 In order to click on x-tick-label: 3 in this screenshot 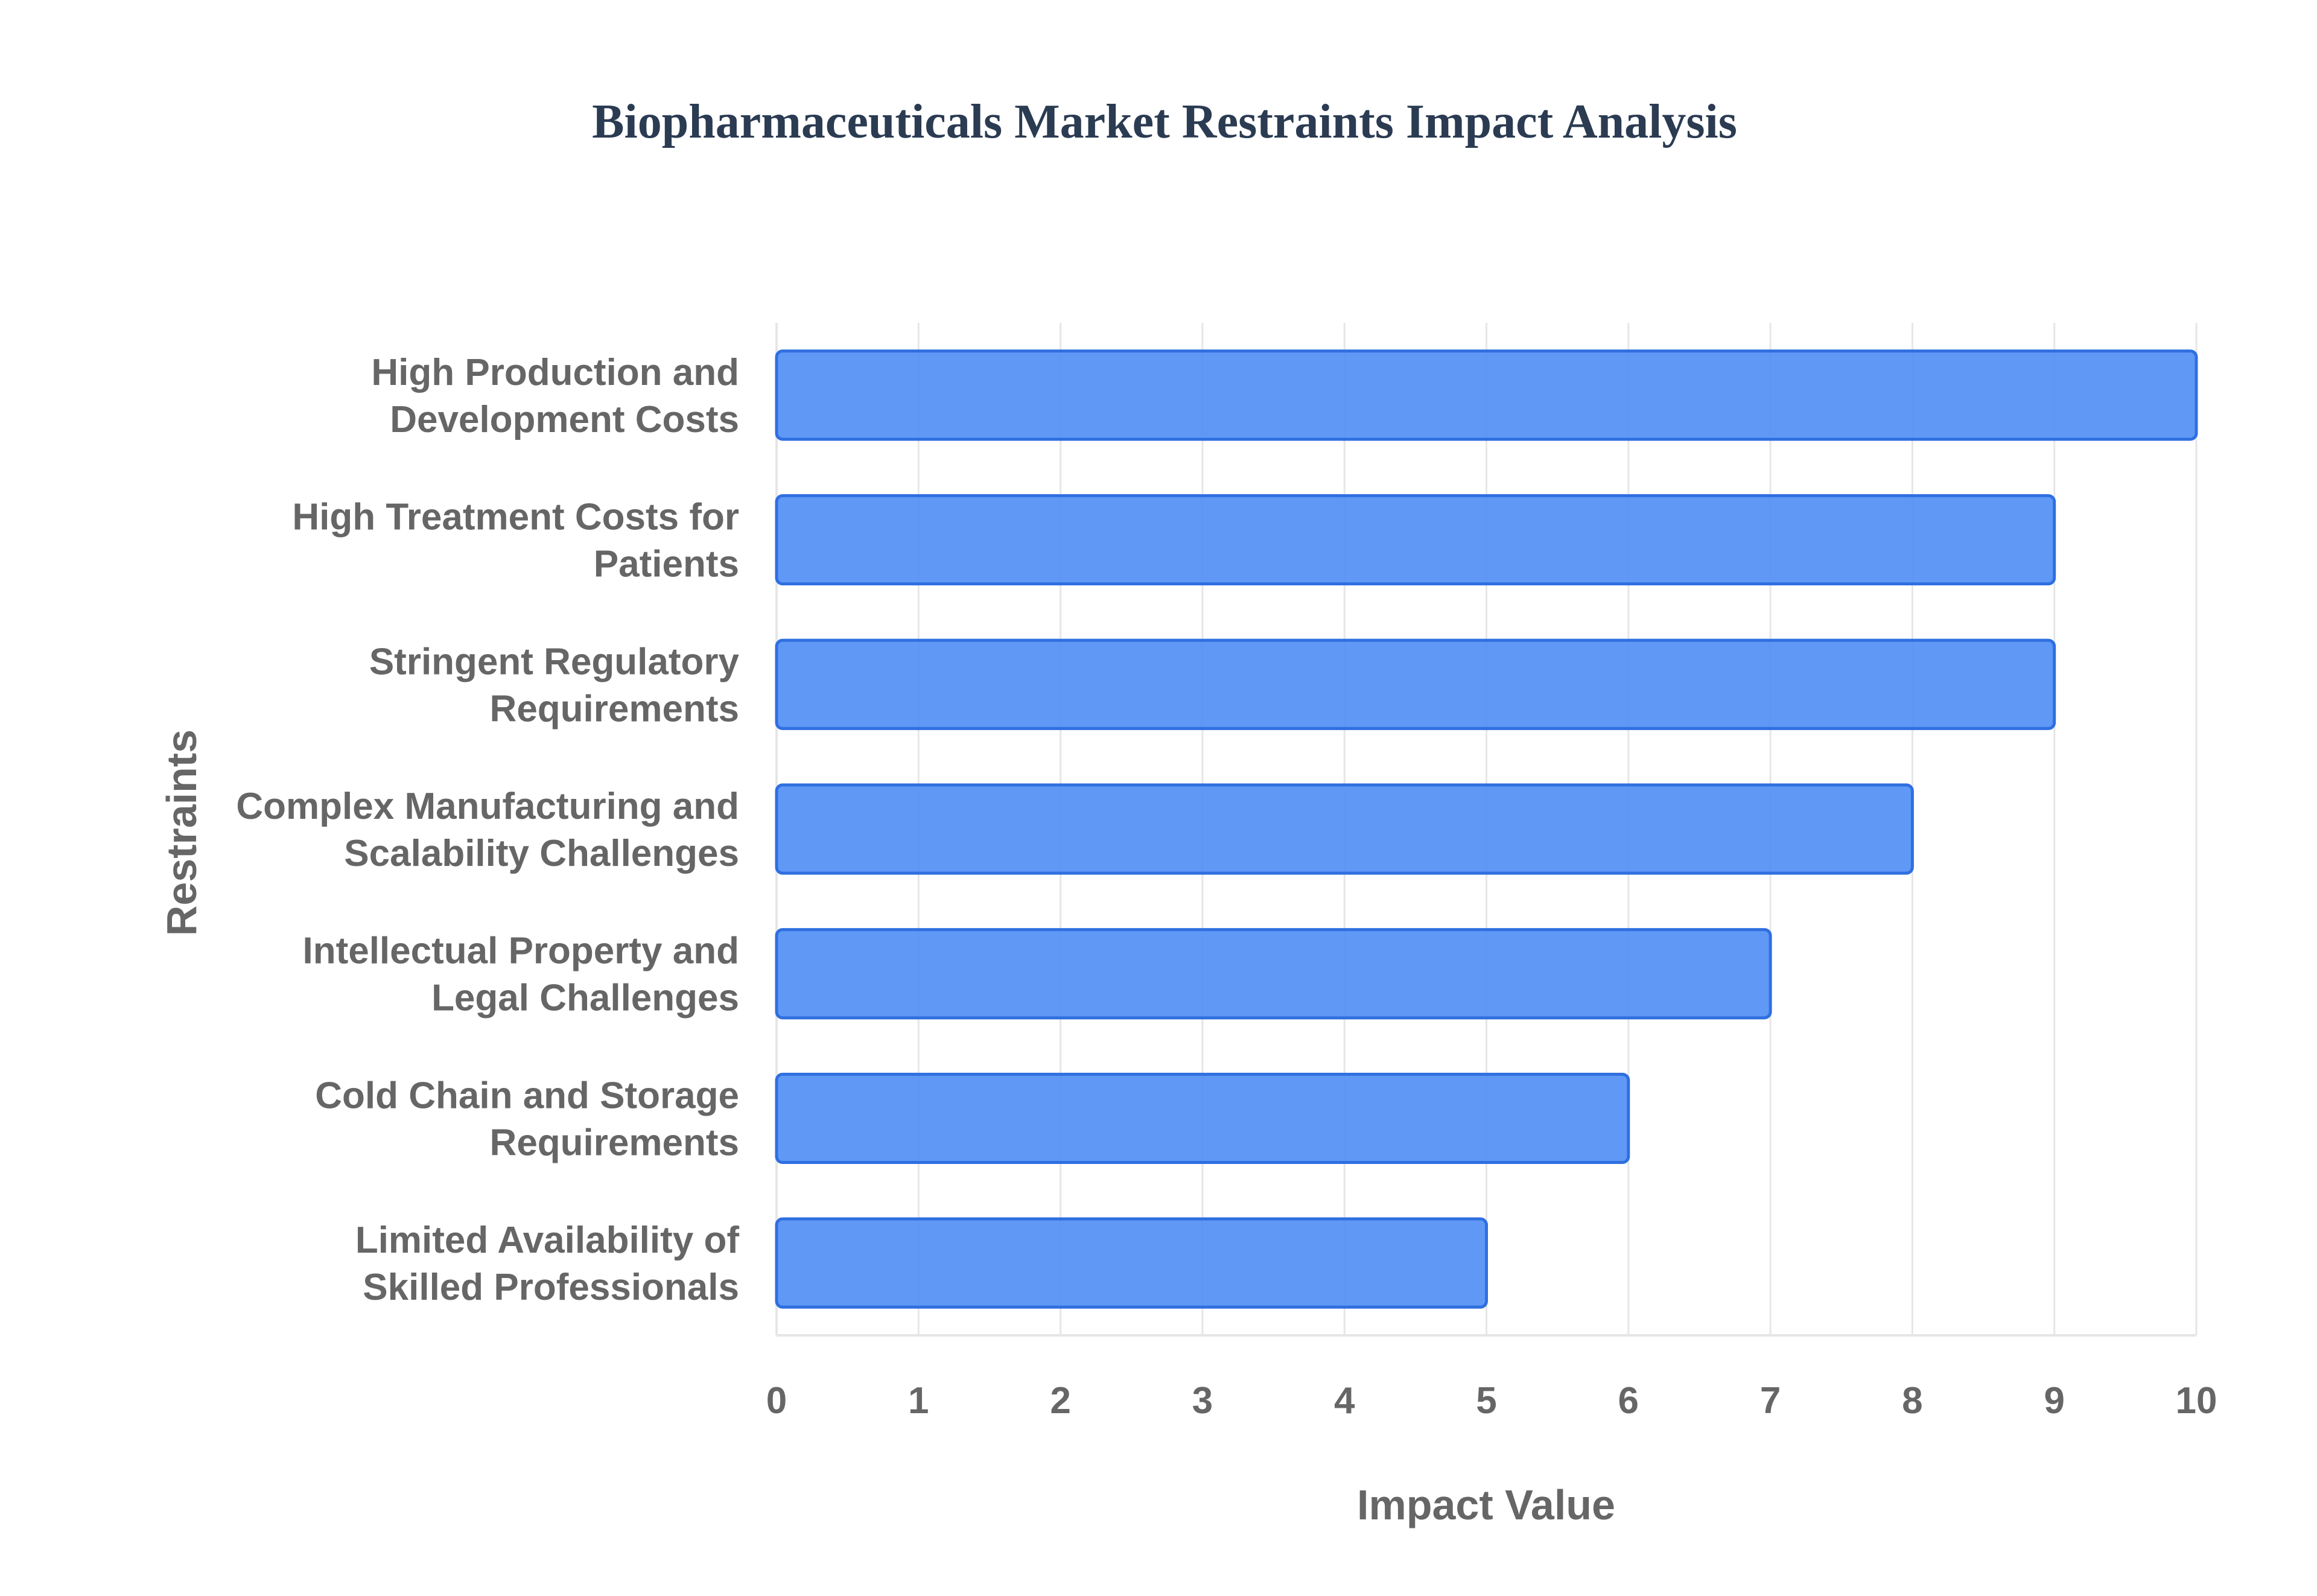, I will do `click(1202, 1401)`.